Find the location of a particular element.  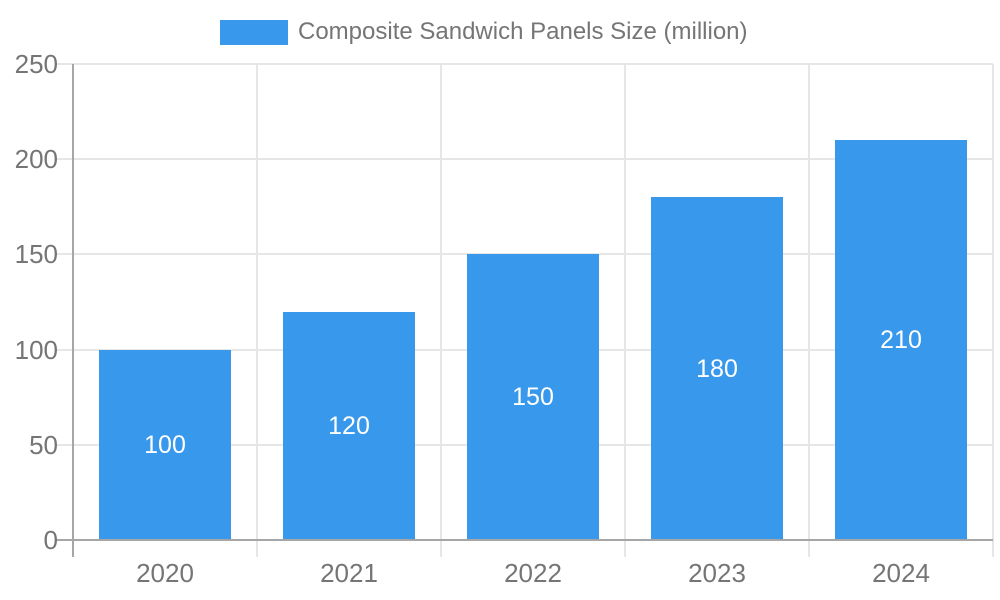

legend-label: Composite Sandwich Panels Size (million) is located at coordinates (523, 31).